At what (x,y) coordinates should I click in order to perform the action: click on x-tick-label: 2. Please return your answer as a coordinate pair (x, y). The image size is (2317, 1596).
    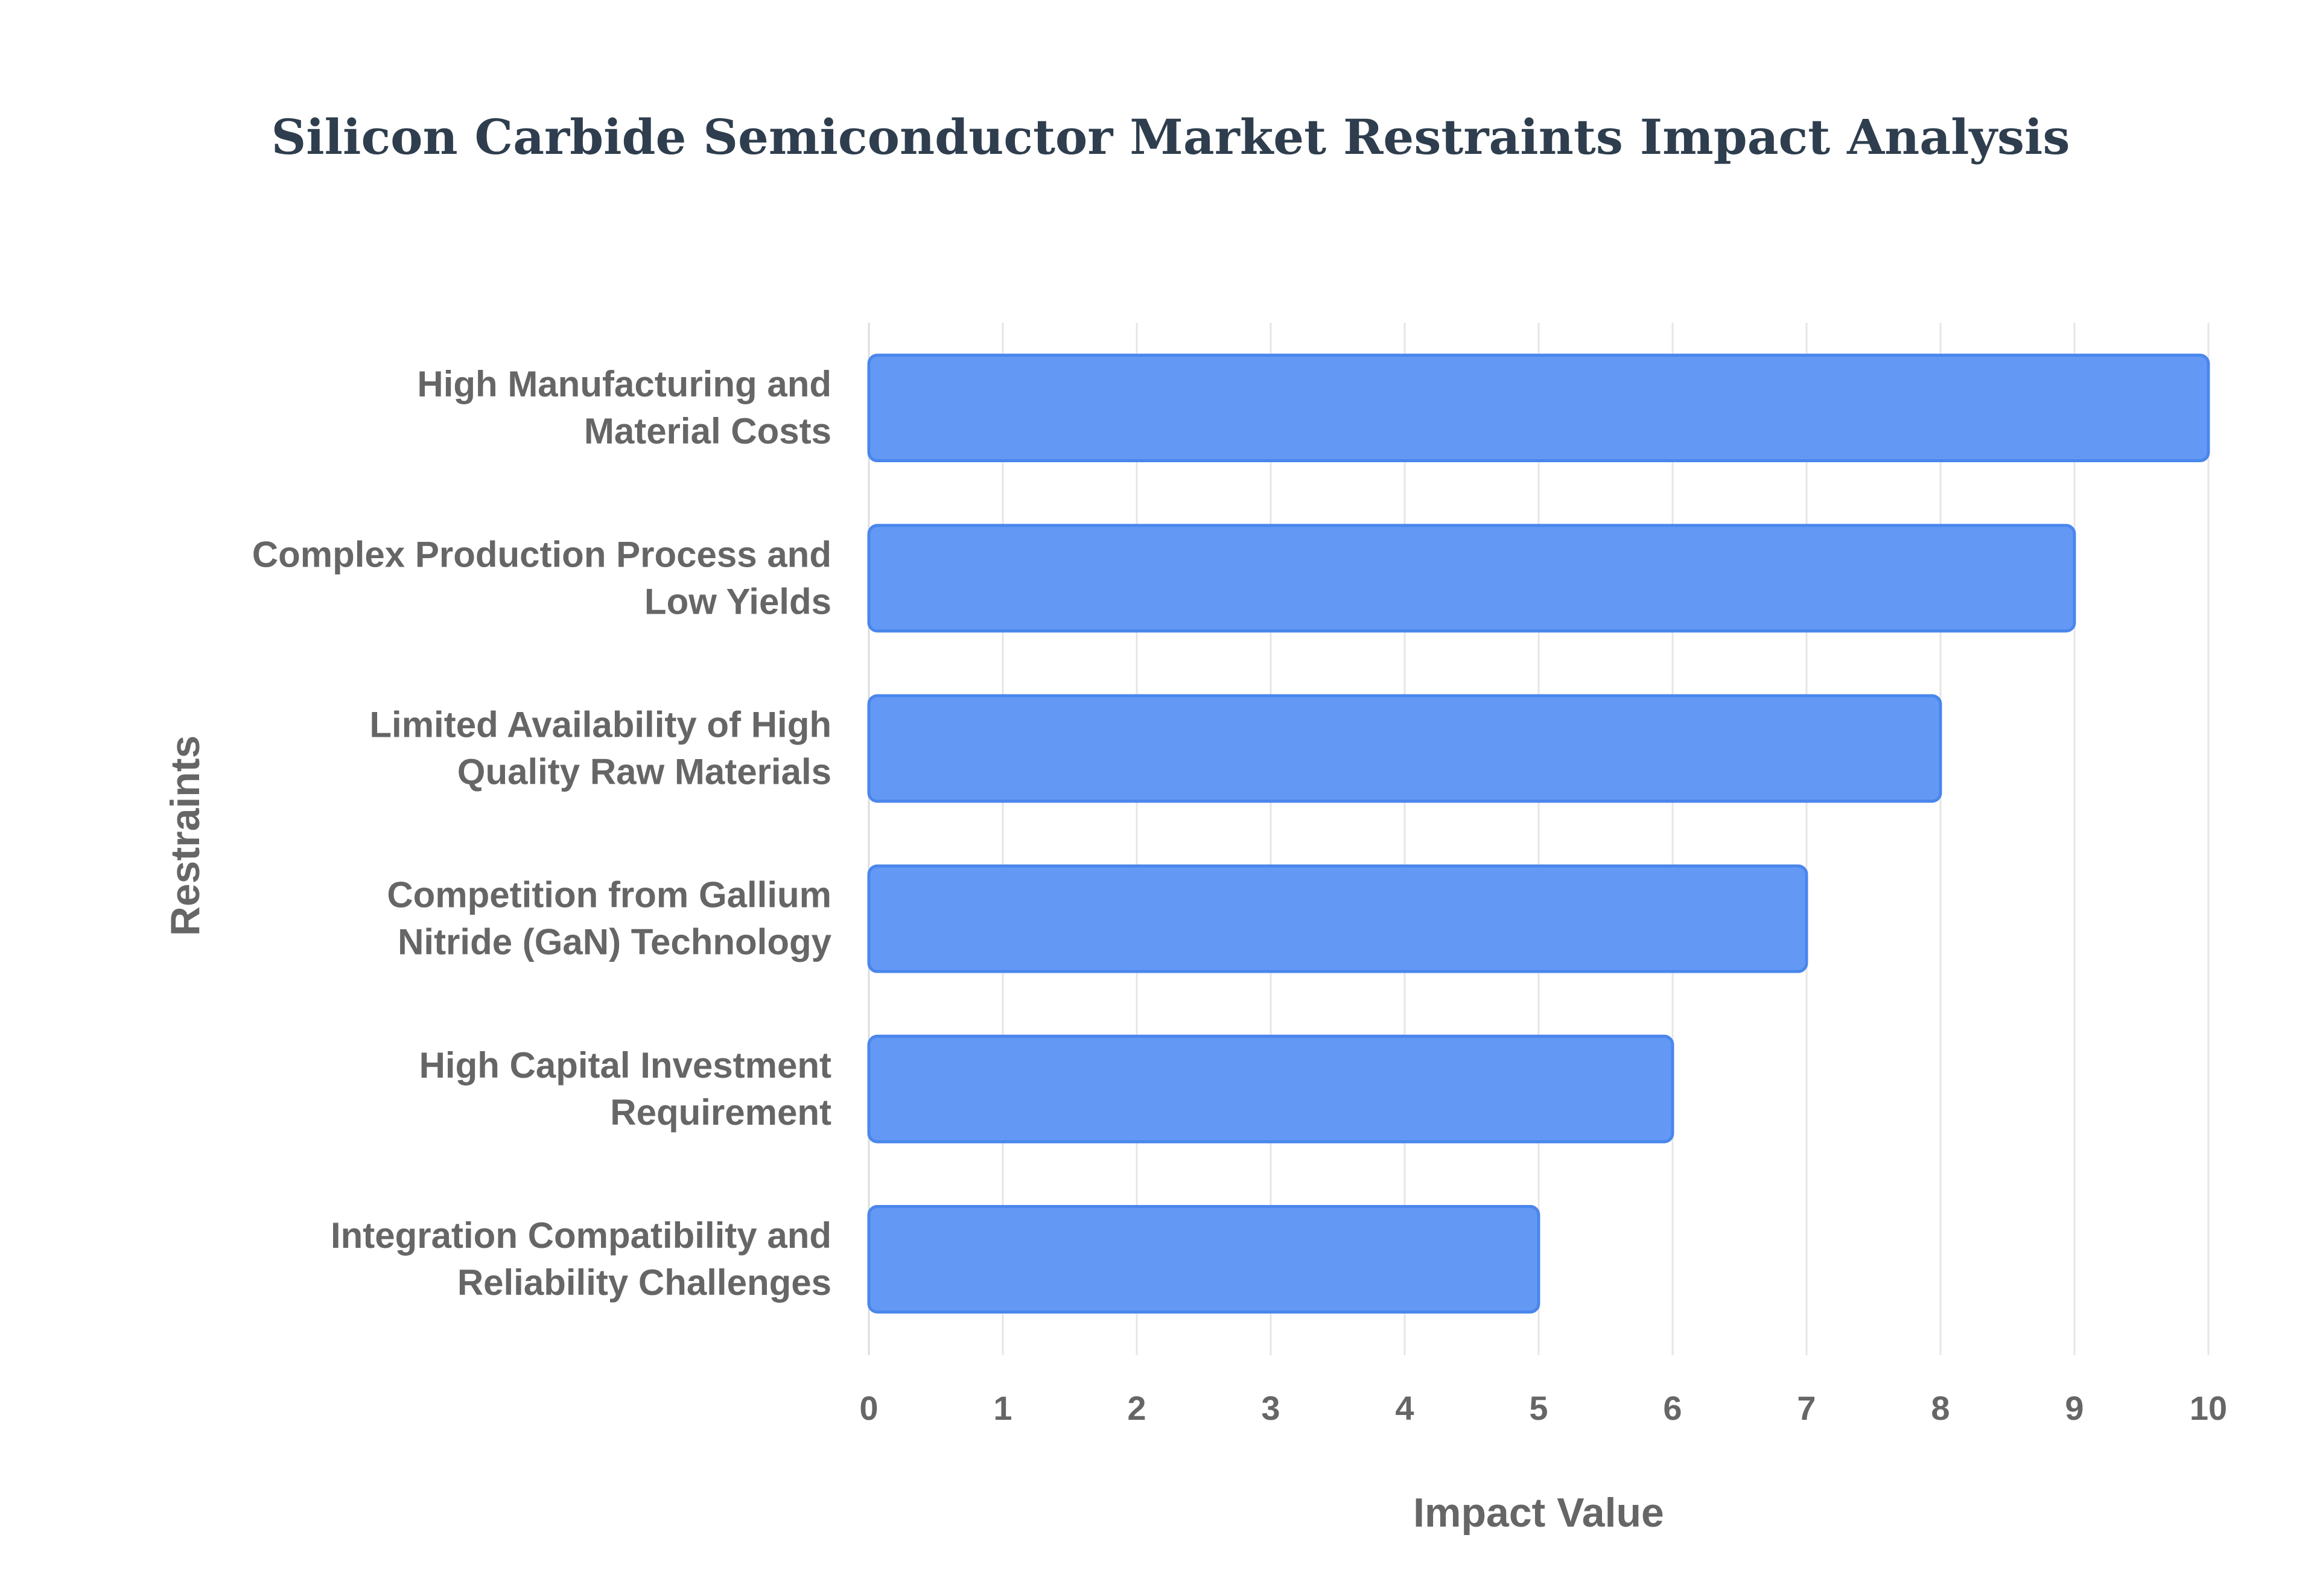
    Looking at the image, I should click on (1136, 1408).